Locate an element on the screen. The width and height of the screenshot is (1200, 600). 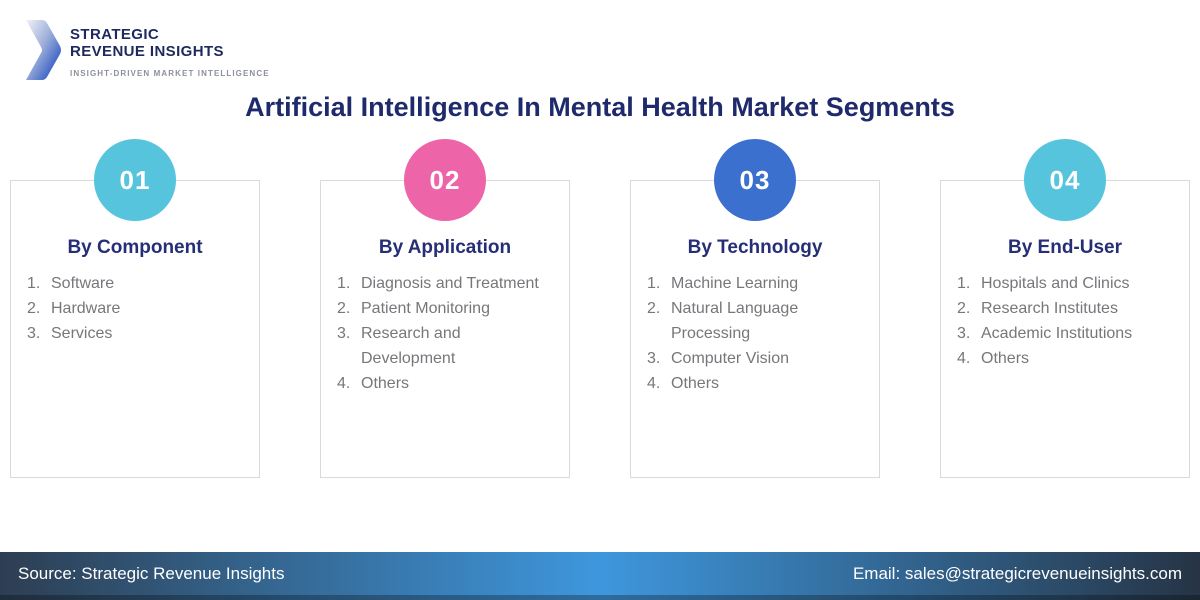
brand-tagline: INSIGHT-DRIVEN MARKET INTELLIGENCE is located at coordinates (170, 73).